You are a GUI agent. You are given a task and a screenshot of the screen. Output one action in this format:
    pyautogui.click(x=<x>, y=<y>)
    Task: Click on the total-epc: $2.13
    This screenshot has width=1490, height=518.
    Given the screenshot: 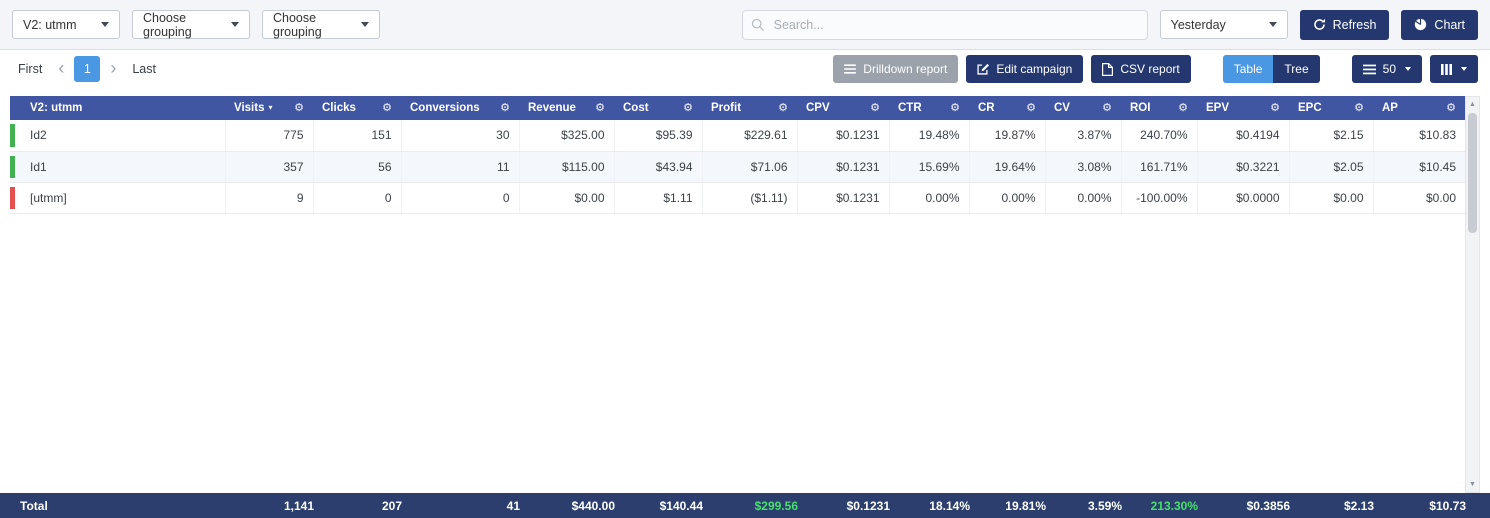 What is the action you would take?
    pyautogui.click(x=1358, y=505)
    